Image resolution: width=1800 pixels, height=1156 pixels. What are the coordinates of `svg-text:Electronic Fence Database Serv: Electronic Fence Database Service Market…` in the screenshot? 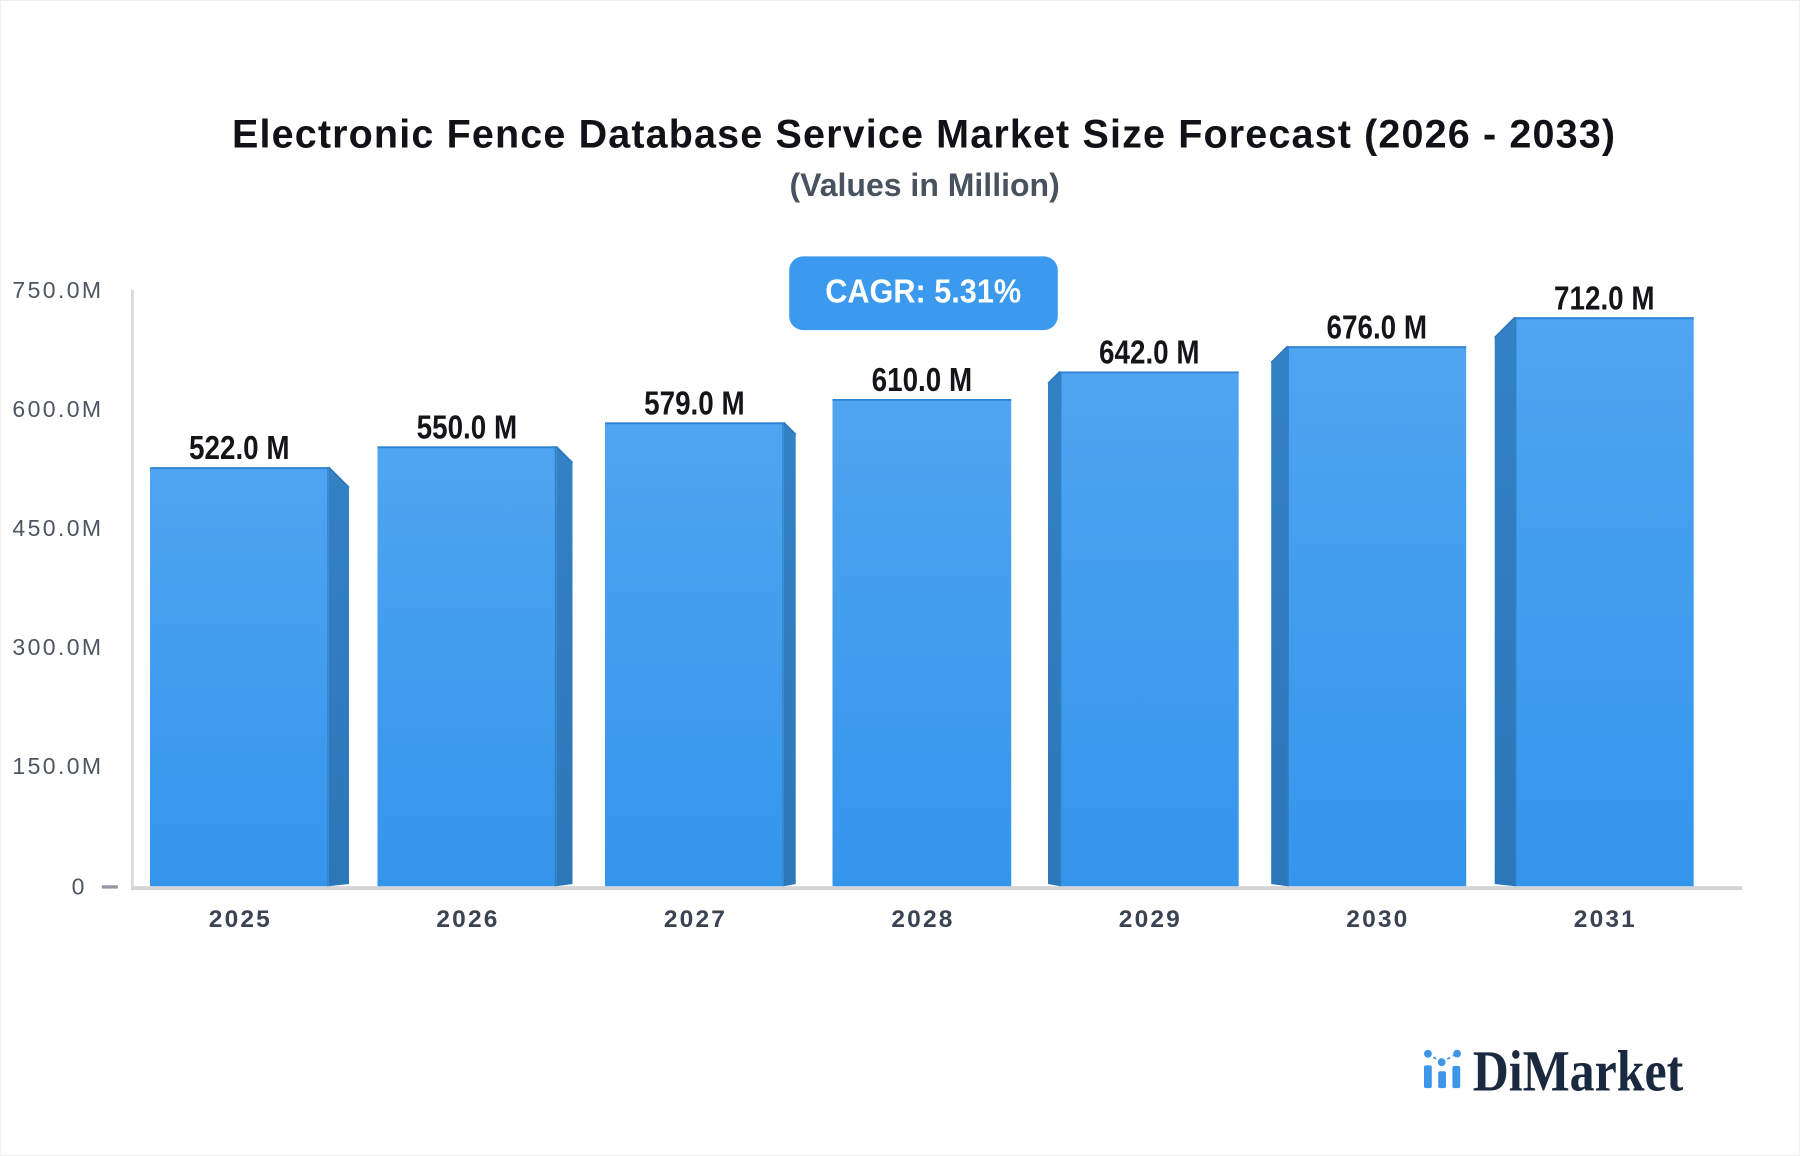 It's located at (923, 135).